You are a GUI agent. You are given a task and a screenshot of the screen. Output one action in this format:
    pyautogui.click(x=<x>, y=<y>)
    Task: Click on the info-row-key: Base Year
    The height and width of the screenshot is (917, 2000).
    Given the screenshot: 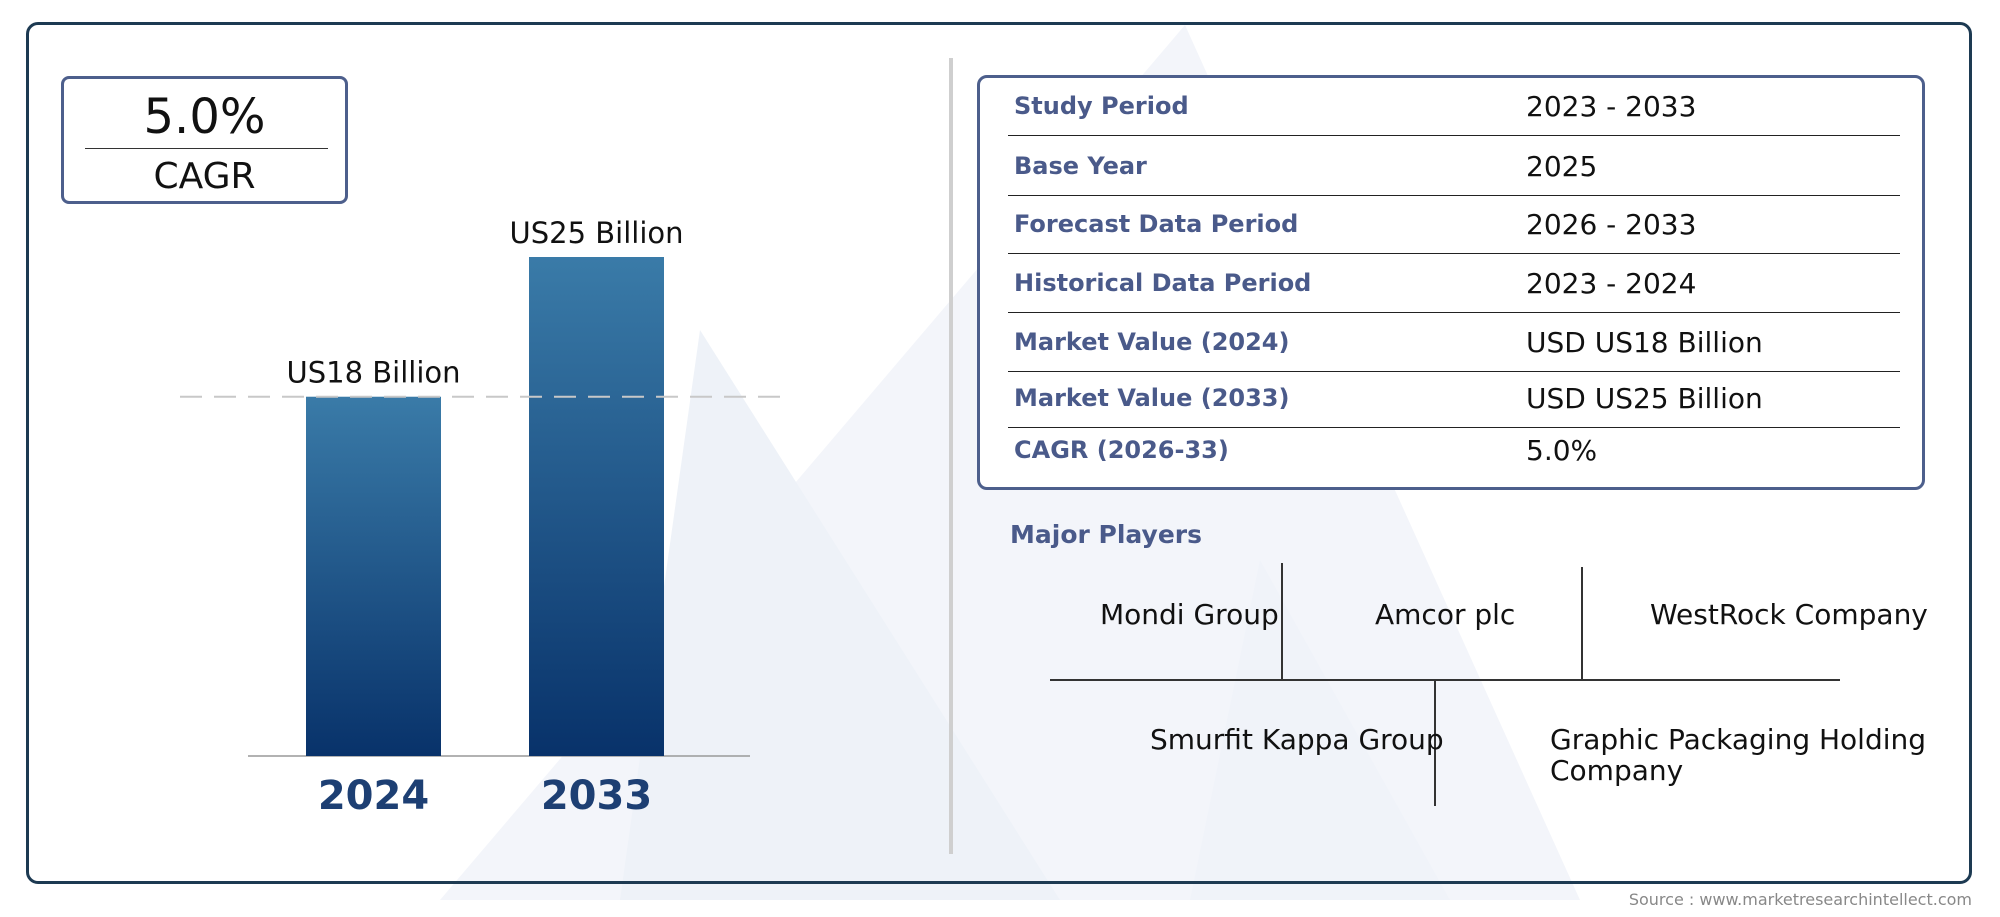 What is the action you would take?
    pyautogui.click(x=1080, y=166)
    